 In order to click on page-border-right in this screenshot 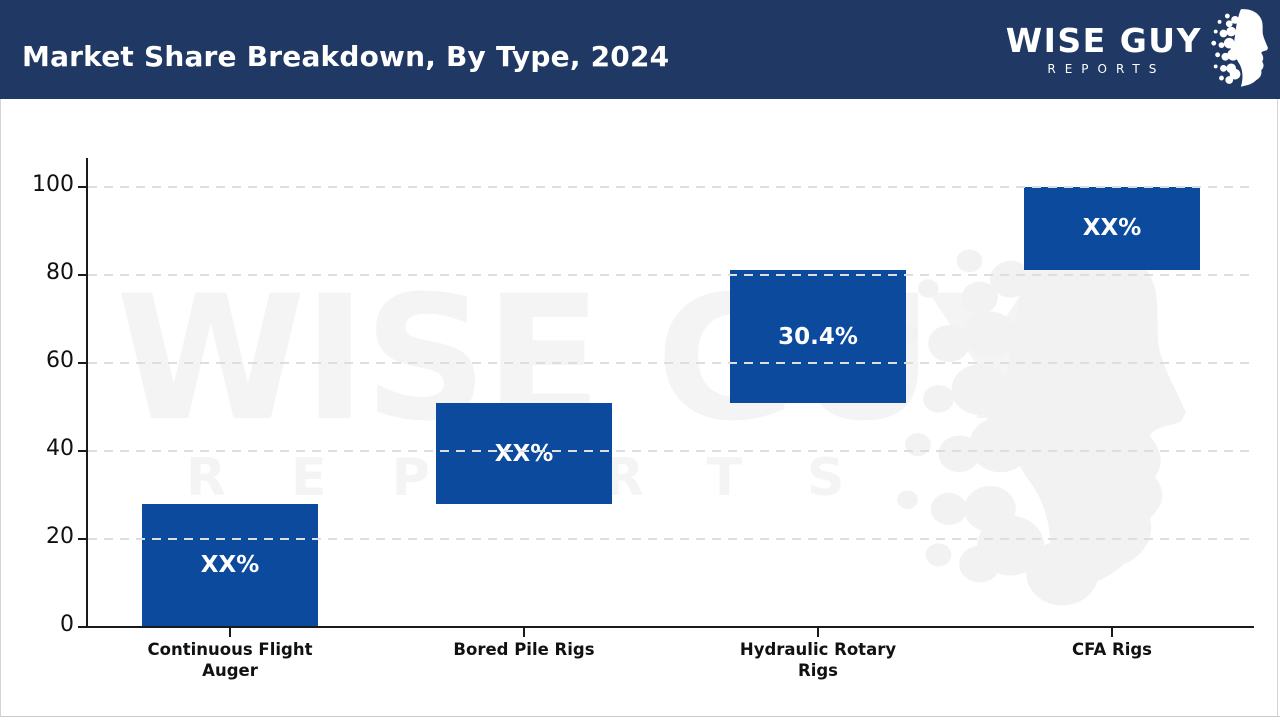, I will do `click(1277, 408)`.